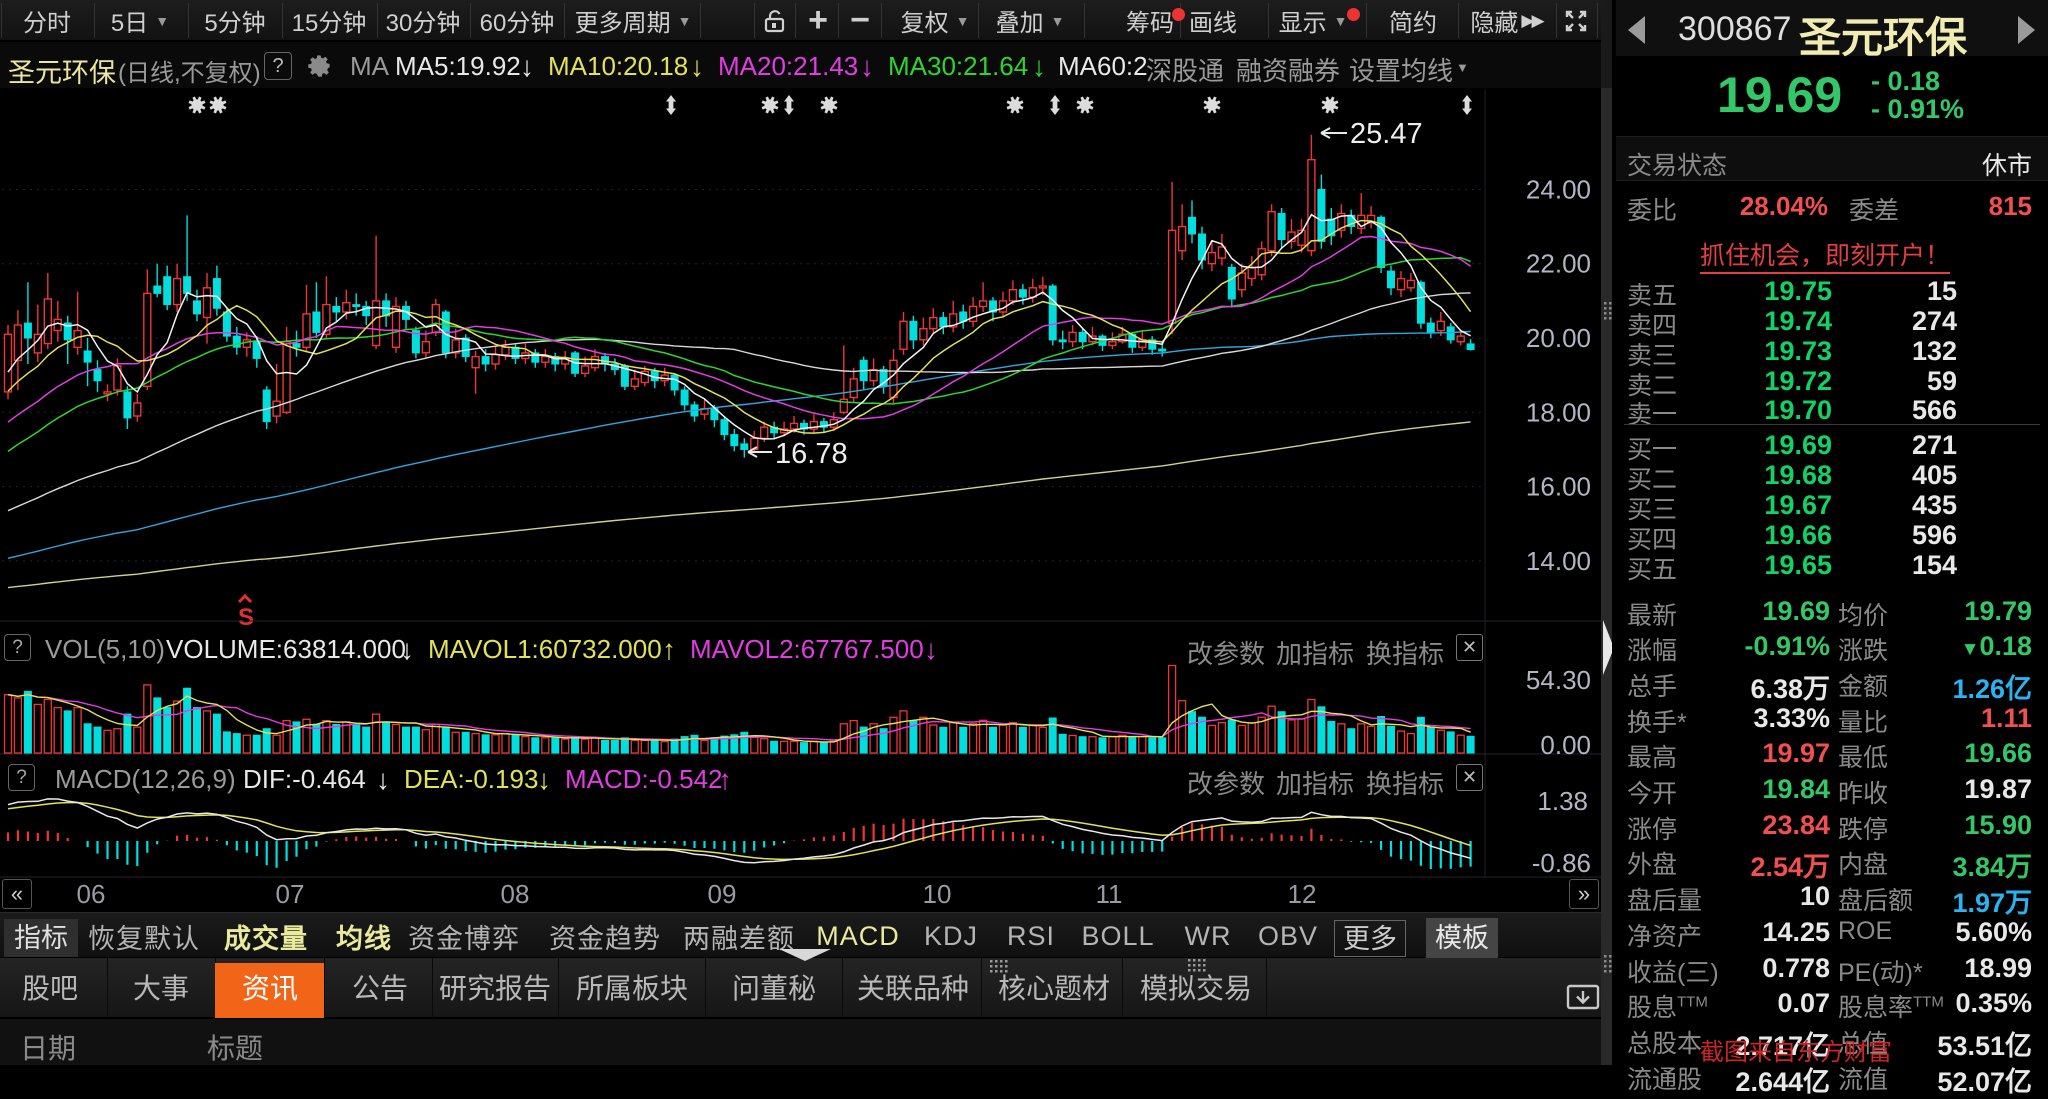 This screenshot has width=2048, height=1099. Describe the element at coordinates (937, 894) in the screenshot. I see `svg-text: 10` at that location.